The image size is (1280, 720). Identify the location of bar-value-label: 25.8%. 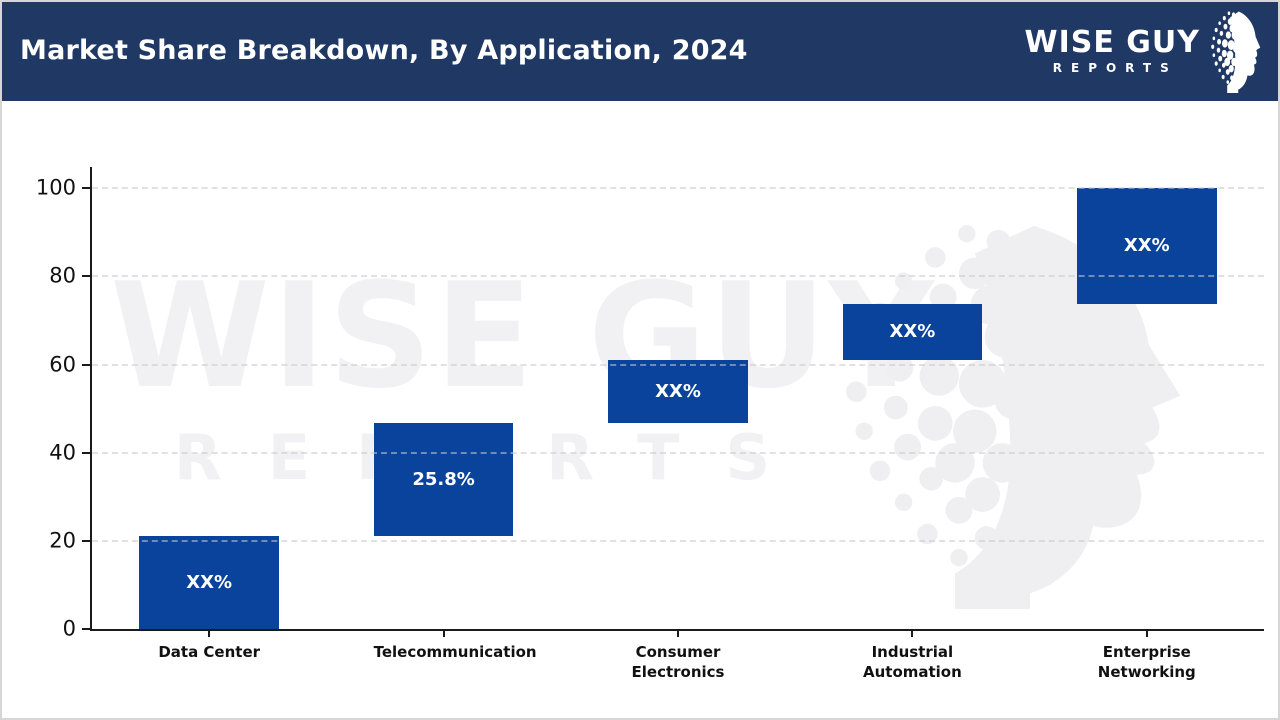
(443, 480).